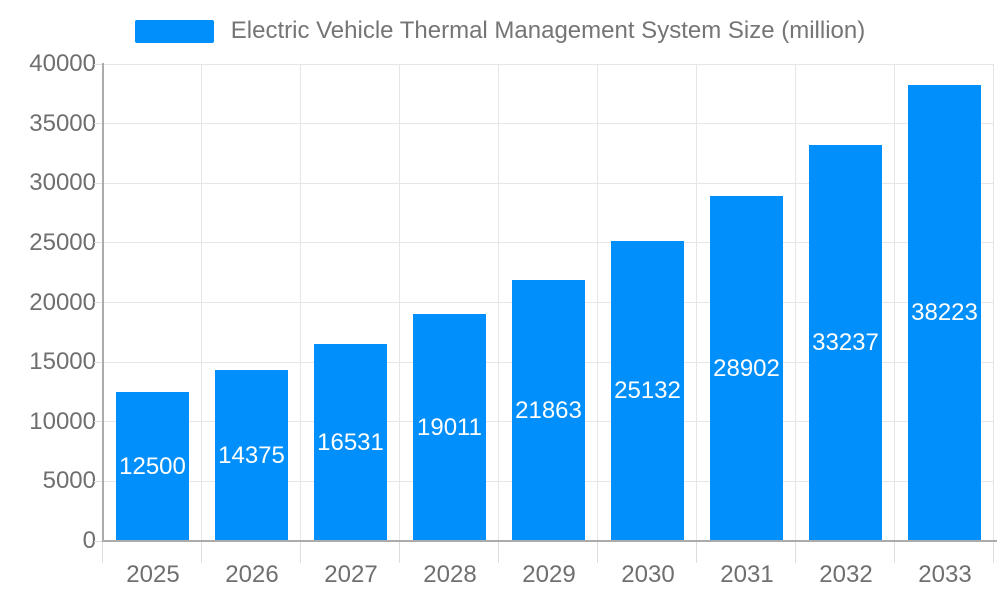 Image resolution: width=1000 pixels, height=600 pixels. What do you see at coordinates (69, 480) in the screenshot?
I see `y-tick-label: 5000` at bounding box center [69, 480].